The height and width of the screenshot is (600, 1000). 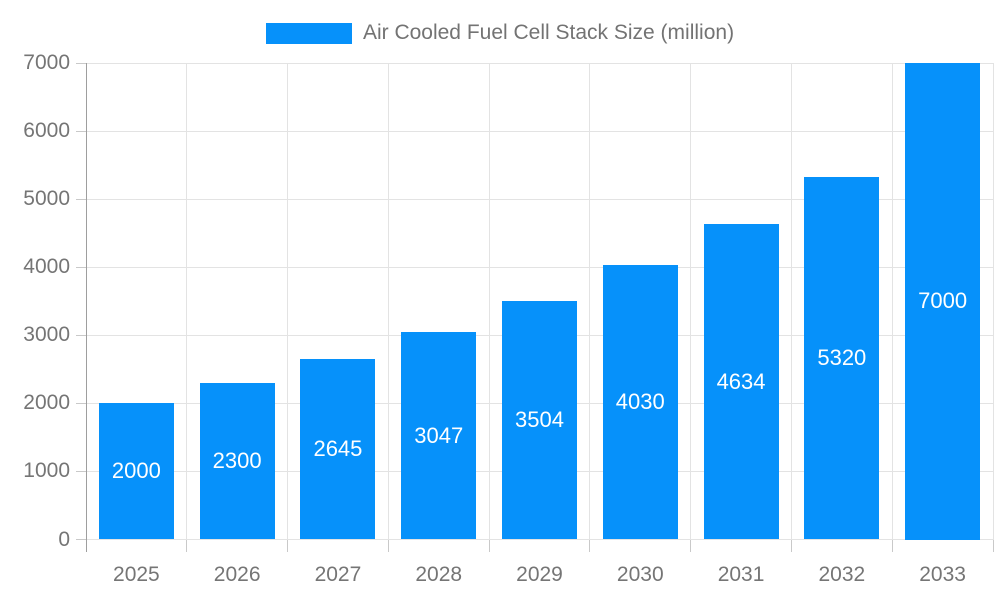 I want to click on x-axis-label: 2032, so click(x=842, y=574).